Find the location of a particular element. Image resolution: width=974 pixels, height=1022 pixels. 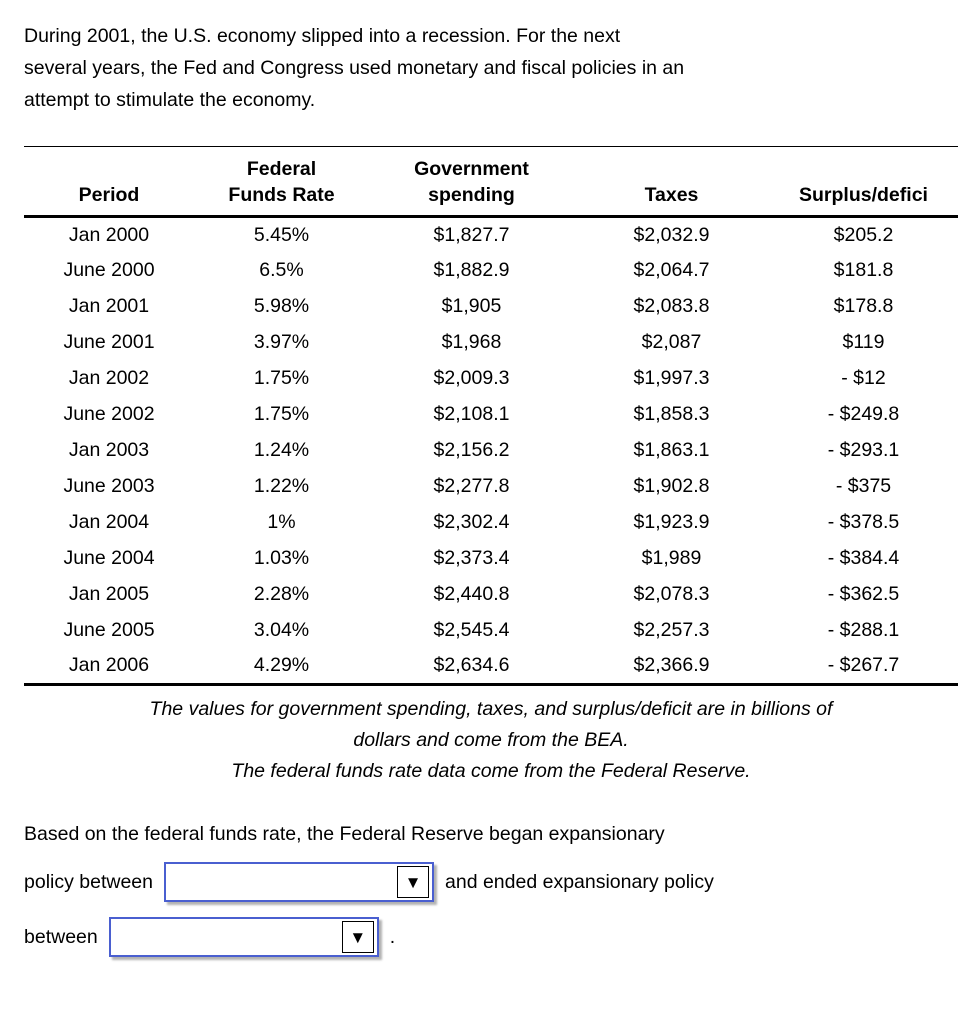

table-cell: $2,083.8 is located at coordinates (671, 306).